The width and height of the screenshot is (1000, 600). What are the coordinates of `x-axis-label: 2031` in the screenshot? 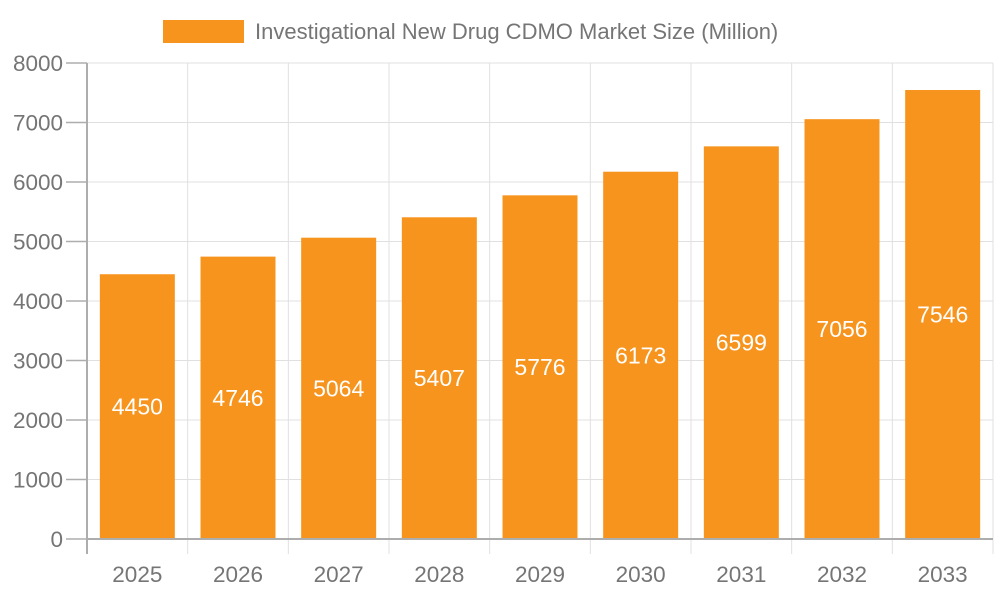 It's located at (741, 574).